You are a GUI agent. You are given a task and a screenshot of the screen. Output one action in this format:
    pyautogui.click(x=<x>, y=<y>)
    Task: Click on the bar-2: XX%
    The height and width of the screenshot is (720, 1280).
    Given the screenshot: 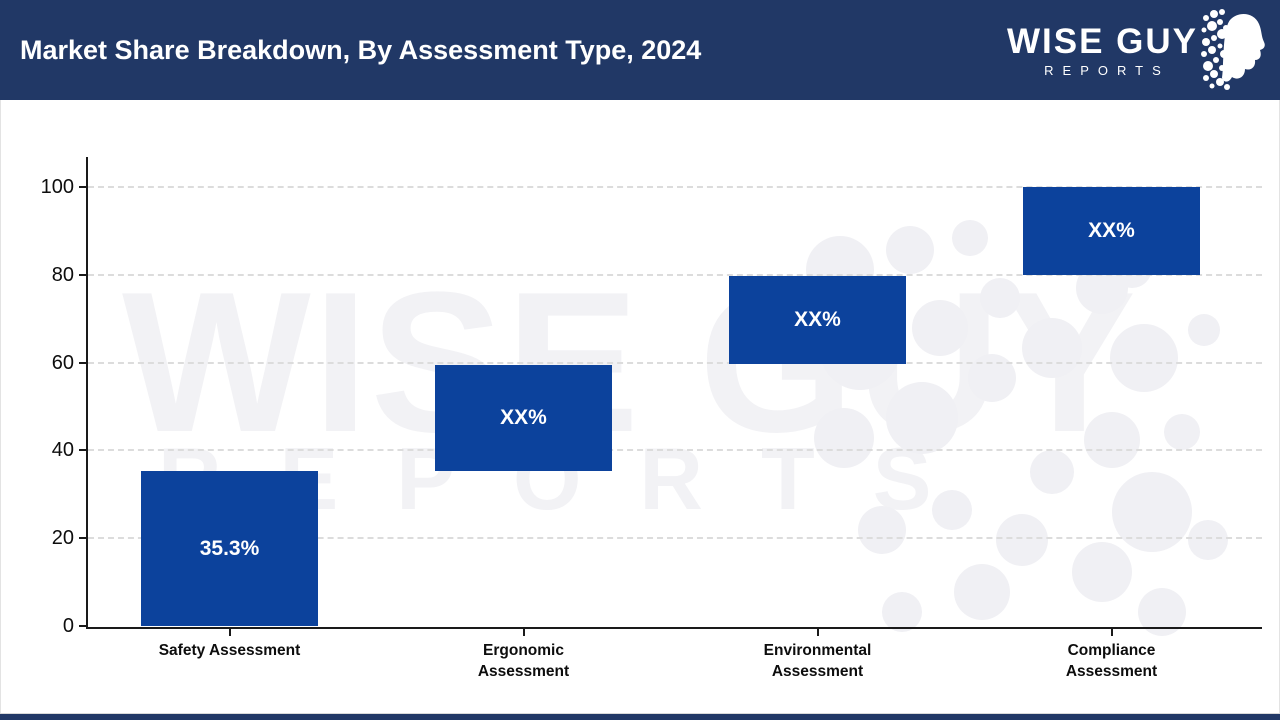 What is the action you would take?
    pyautogui.click(x=523, y=418)
    